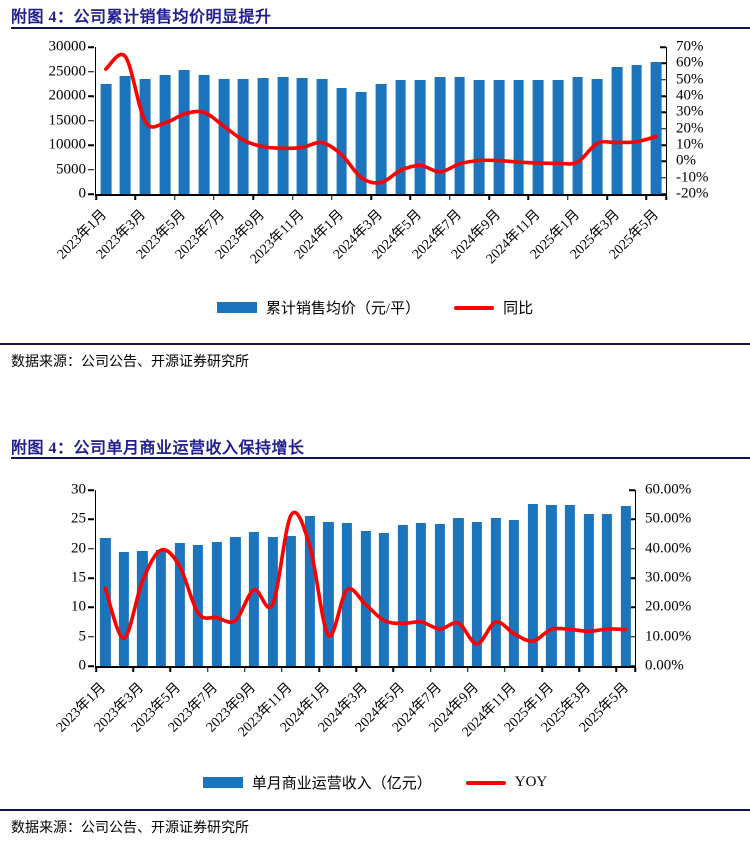 The image size is (750, 861). What do you see at coordinates (375, 782) in the screenshot?
I see `figure-2-legend: 单月商业运营收入（亿元） YOY` at bounding box center [375, 782].